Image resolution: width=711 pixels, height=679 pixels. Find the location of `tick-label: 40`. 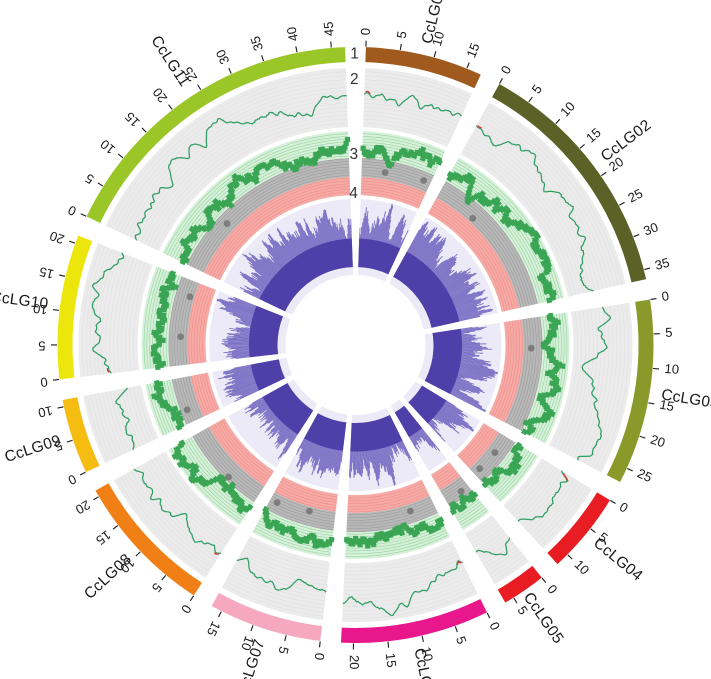

tick-label: 40 is located at coordinates (293, 34).